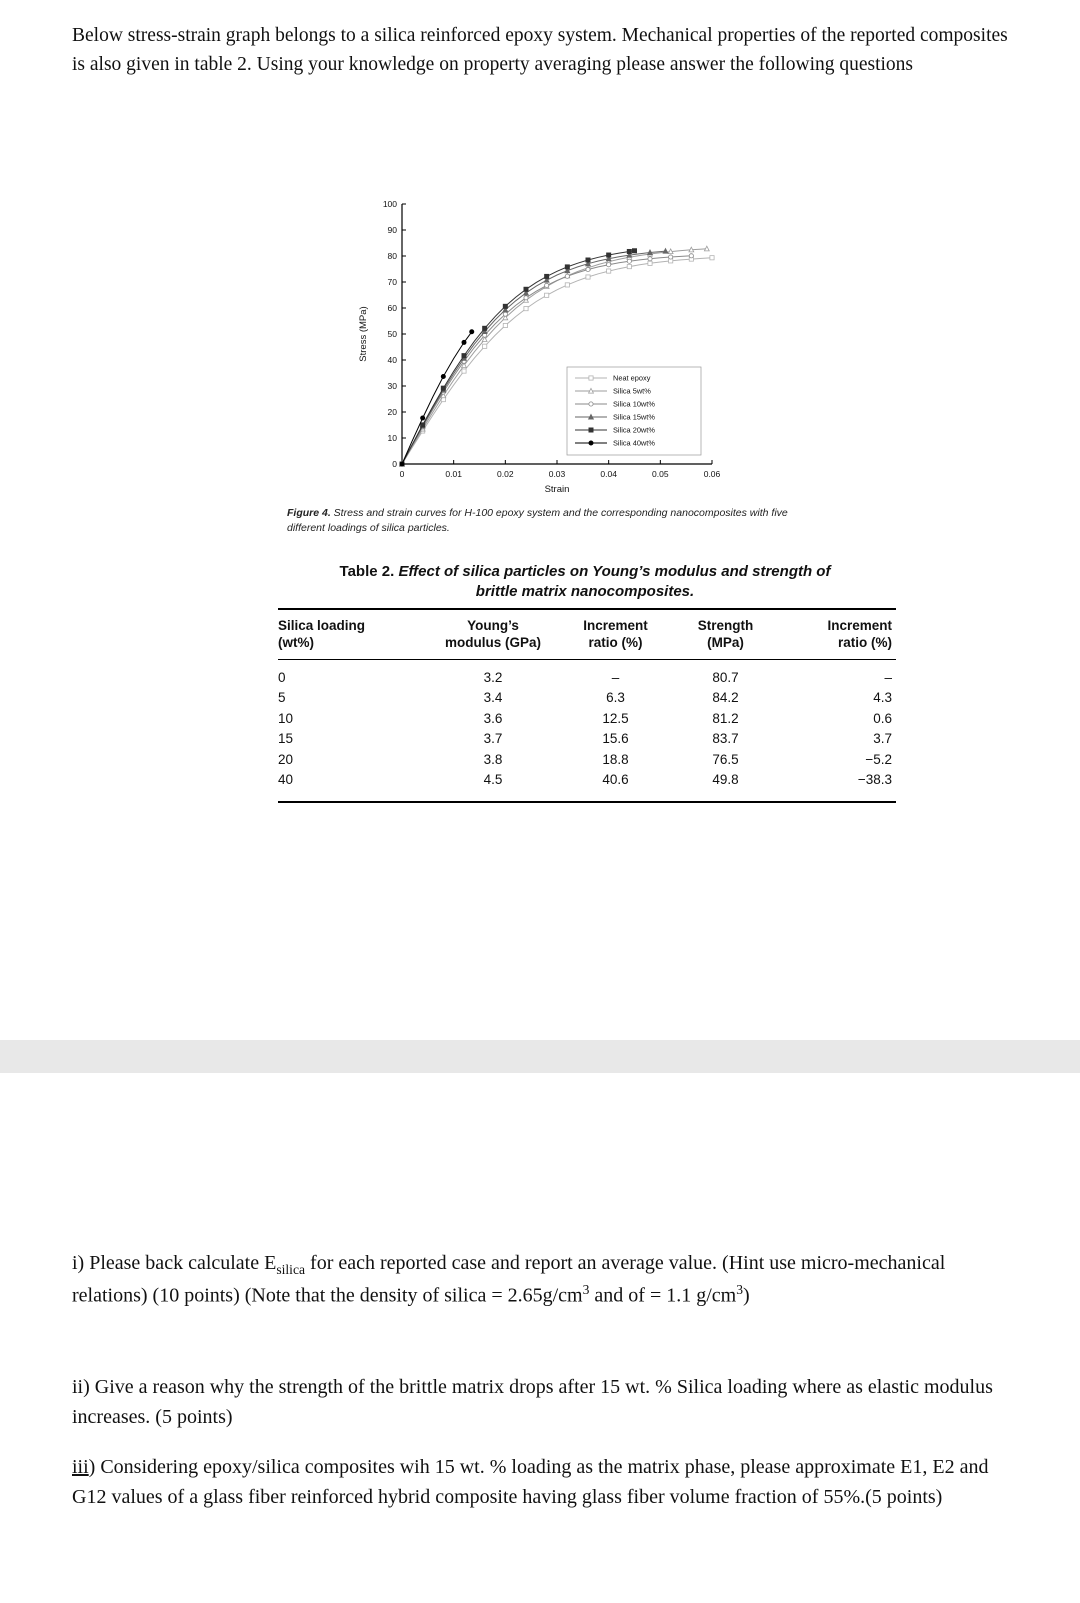 This screenshot has width=1080, height=1603. What do you see at coordinates (493, 780) in the screenshot?
I see `table-cell: 4.5` at bounding box center [493, 780].